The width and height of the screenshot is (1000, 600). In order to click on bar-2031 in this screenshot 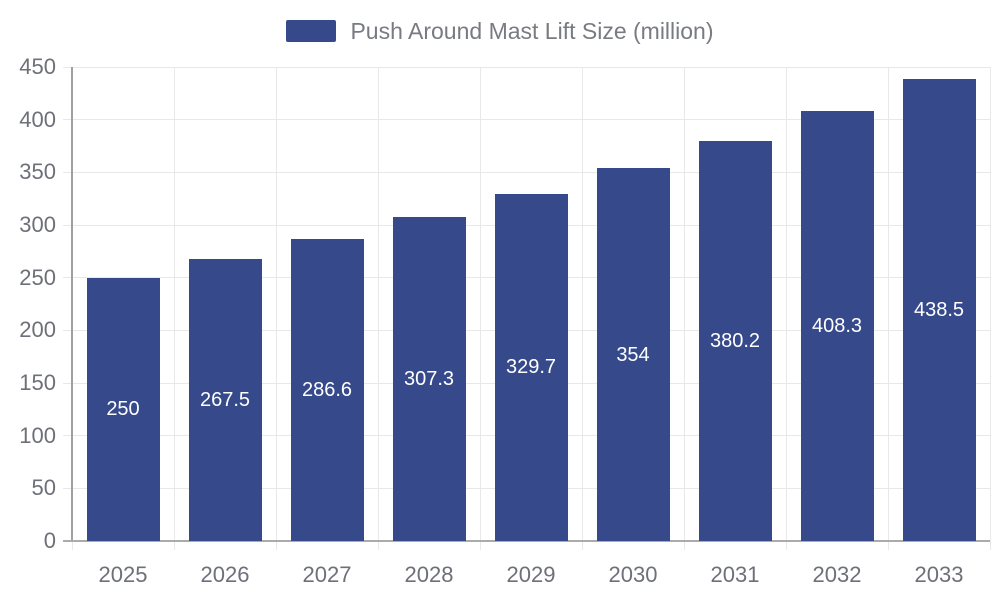, I will do `click(735, 340)`.